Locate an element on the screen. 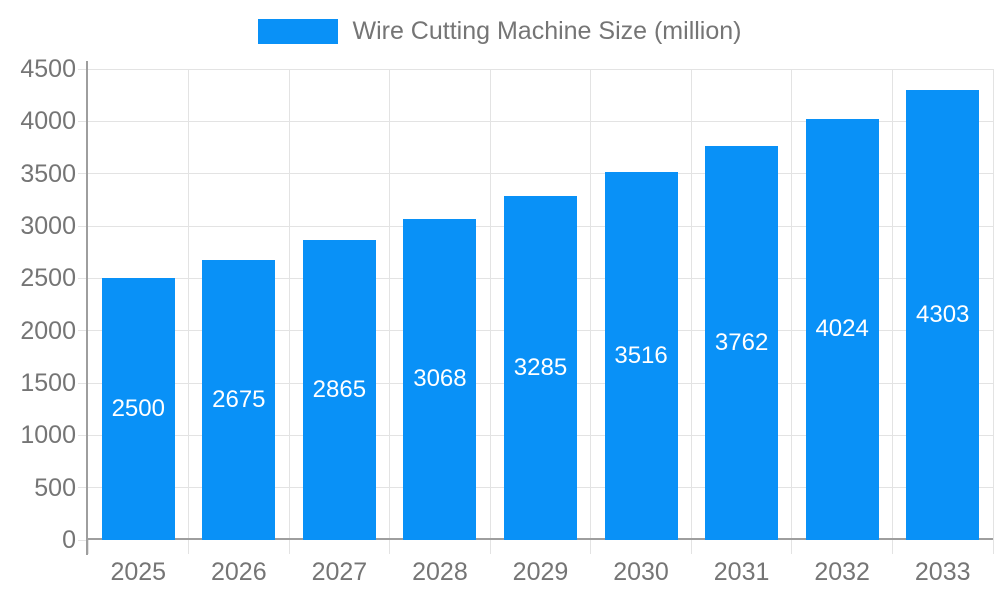 This screenshot has height=600, width=1000. x-axis-label: 2028 is located at coordinates (440, 572).